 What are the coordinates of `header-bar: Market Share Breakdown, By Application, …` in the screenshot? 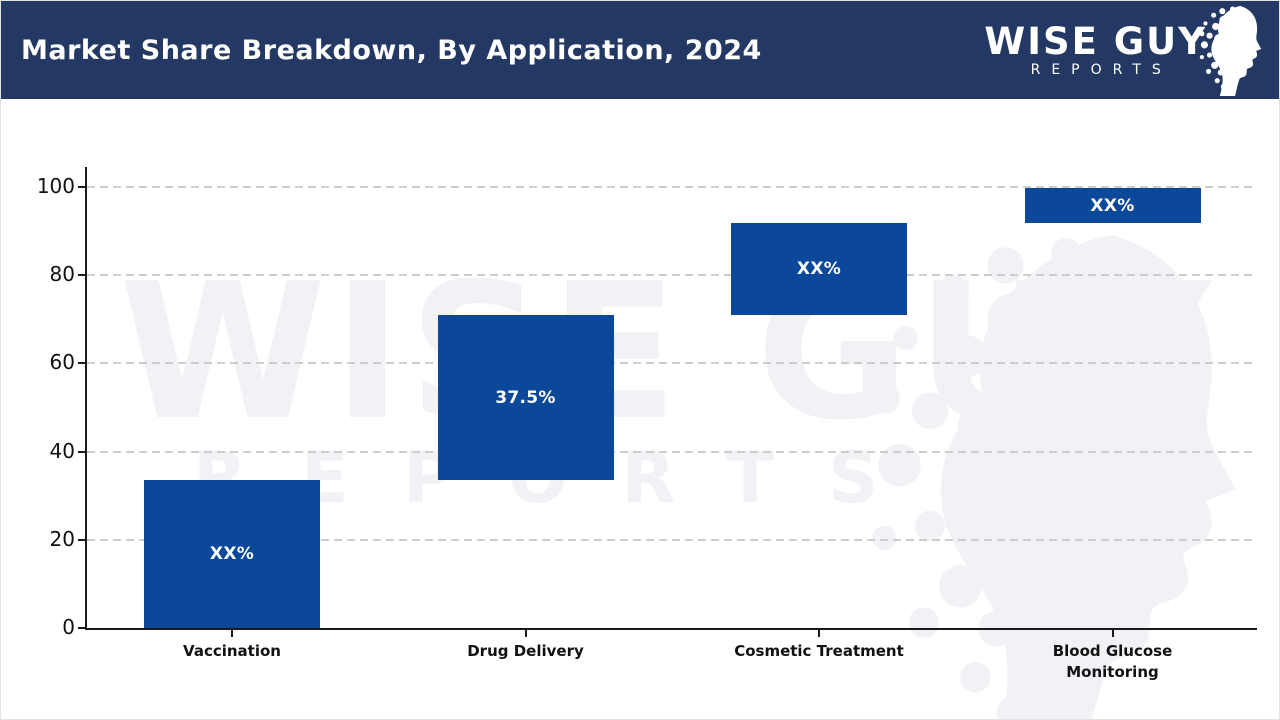 It's located at (640, 50).